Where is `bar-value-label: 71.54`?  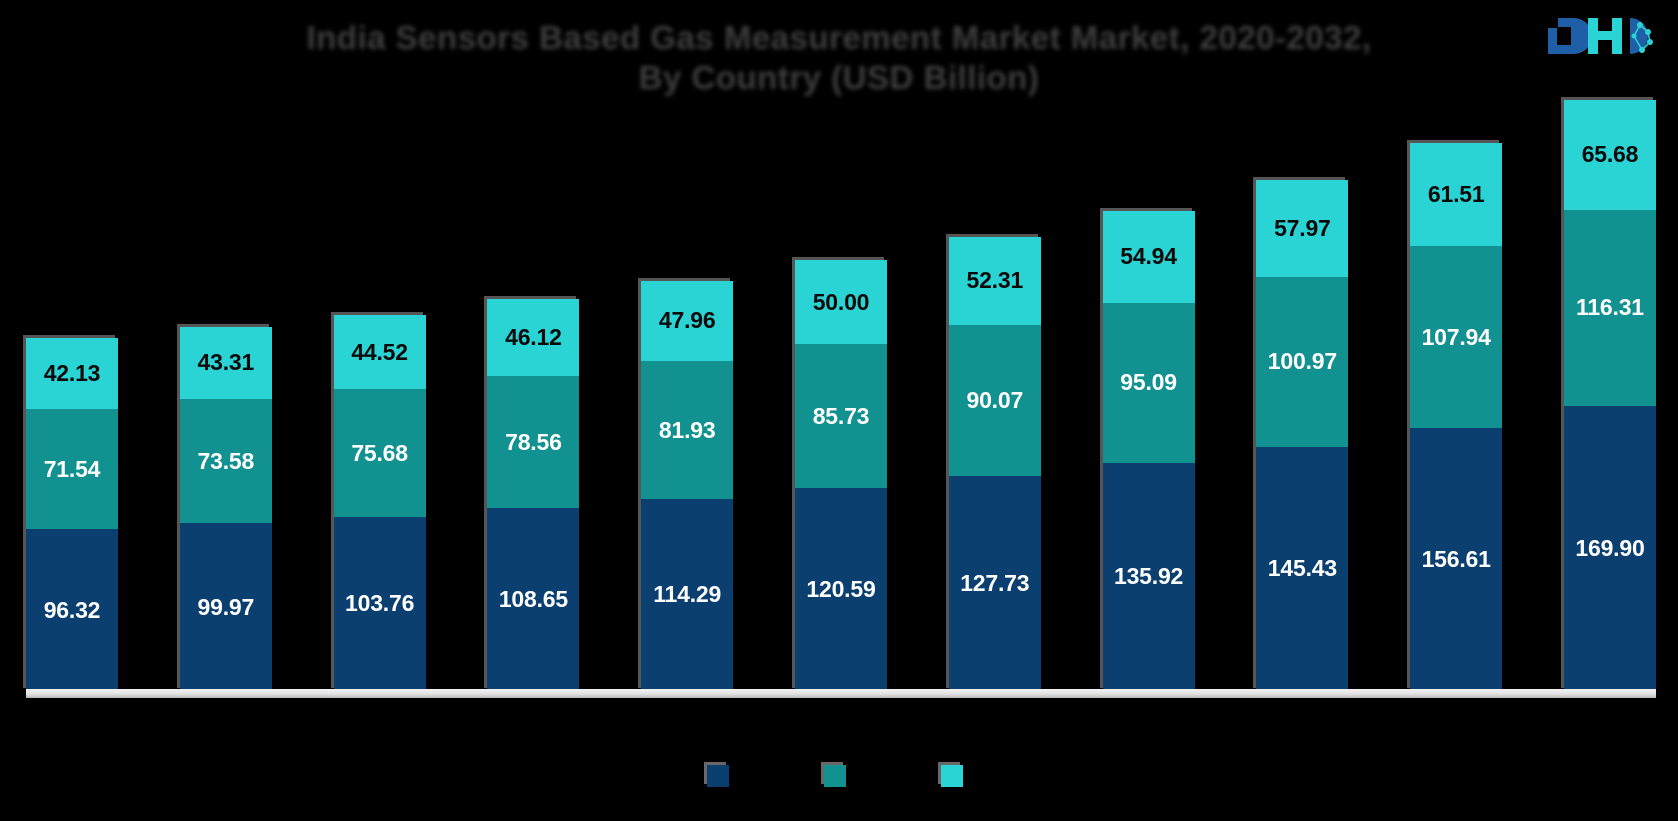
bar-value-label: 71.54 is located at coordinates (72, 468).